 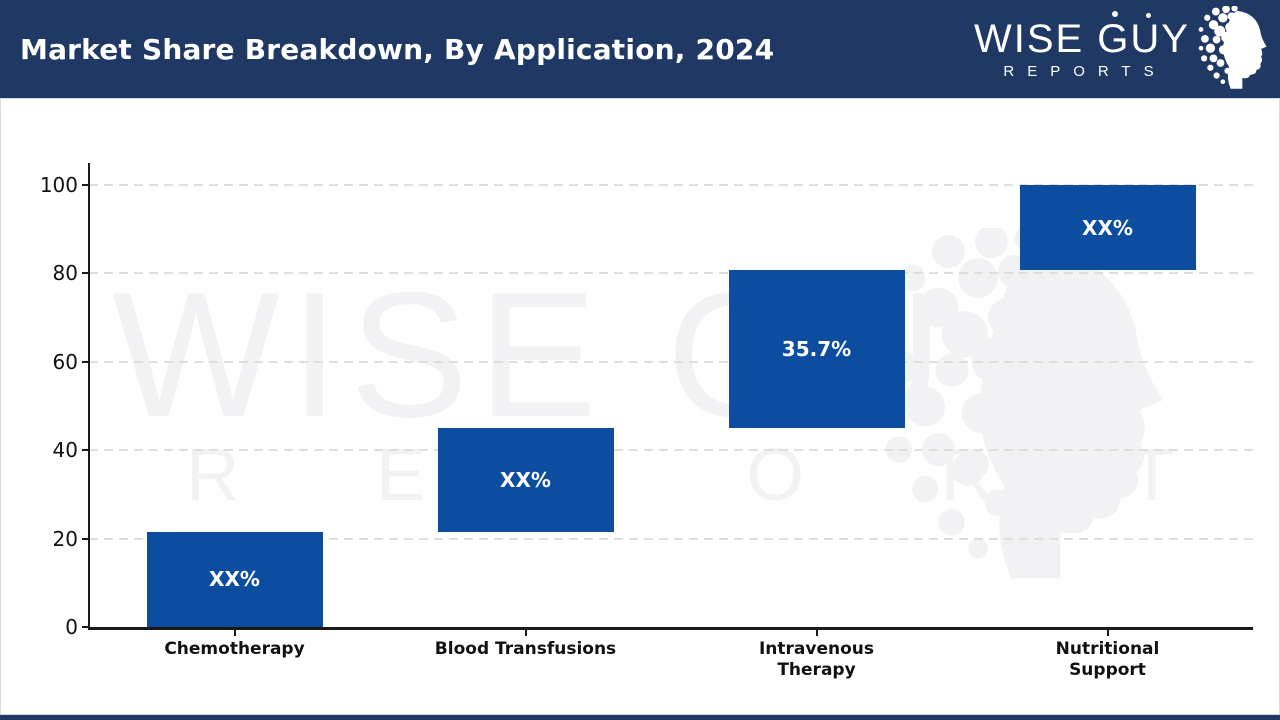 What do you see at coordinates (65, 538) in the screenshot?
I see `y-tick-label: 20` at bounding box center [65, 538].